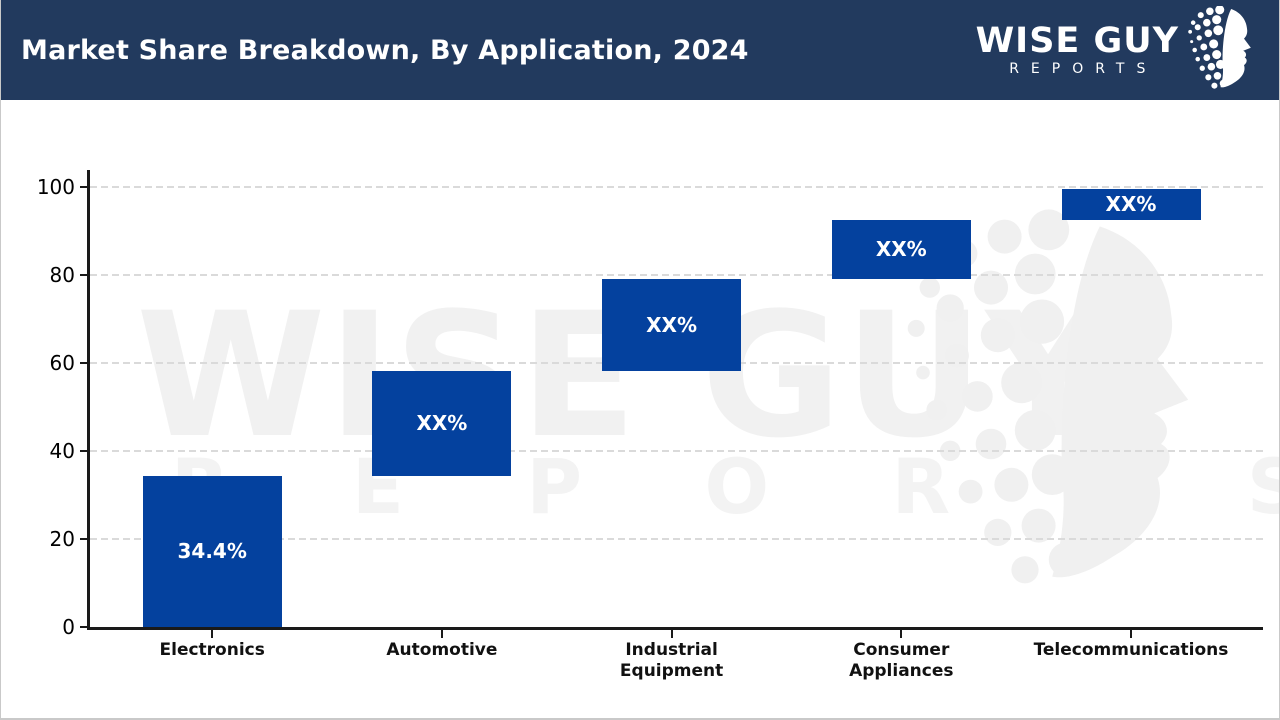  I want to click on bar-electronics: 34.4%, so click(212, 551).